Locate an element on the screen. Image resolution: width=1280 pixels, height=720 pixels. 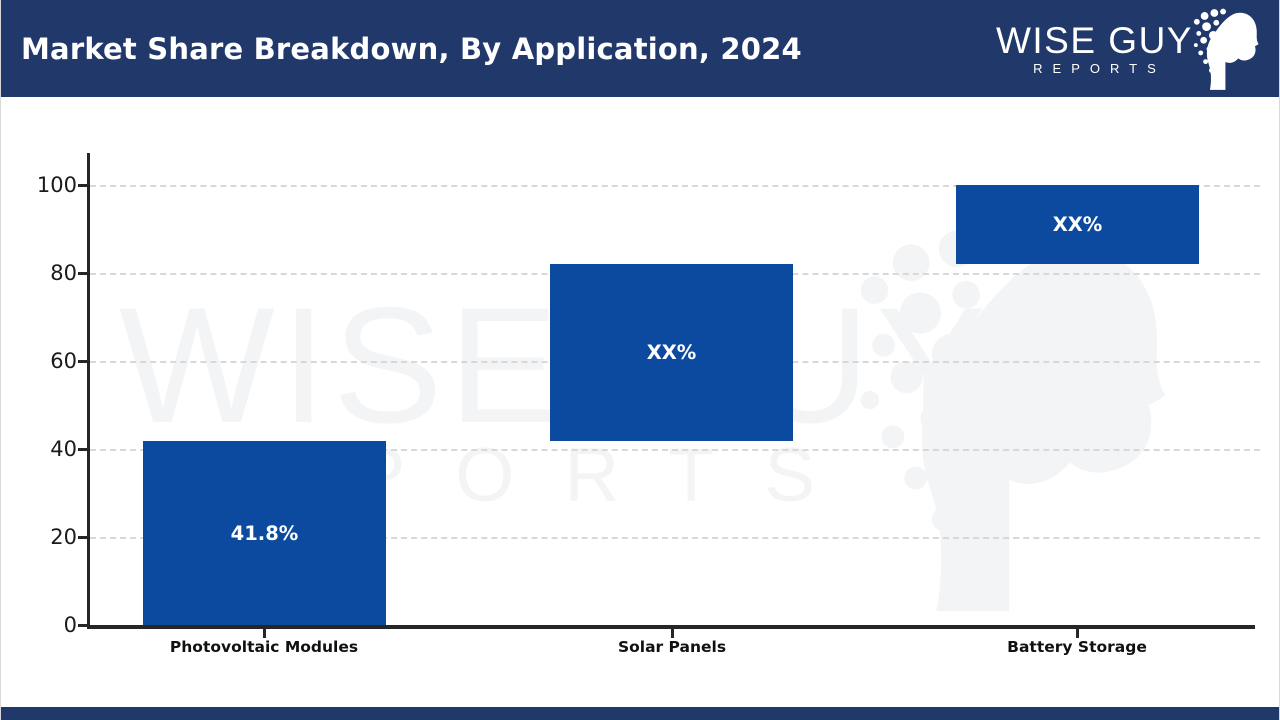
x-category-label-solar-panels: Solar Panels is located at coordinates (672, 647).